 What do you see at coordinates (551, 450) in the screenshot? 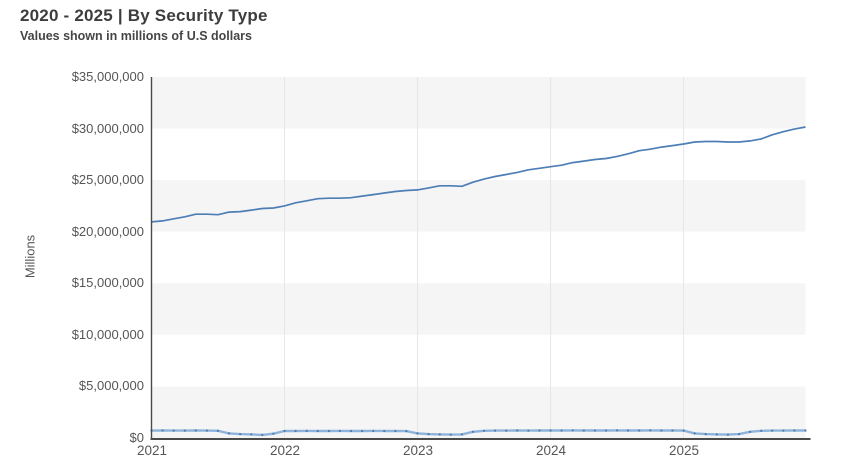
I see `x-tick-label: 2024` at bounding box center [551, 450].